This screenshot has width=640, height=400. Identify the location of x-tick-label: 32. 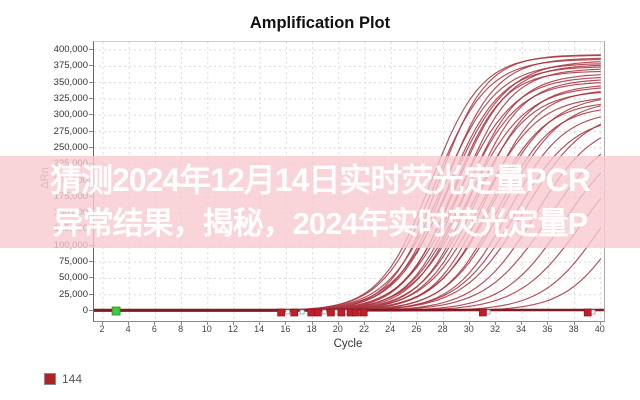
(494, 329).